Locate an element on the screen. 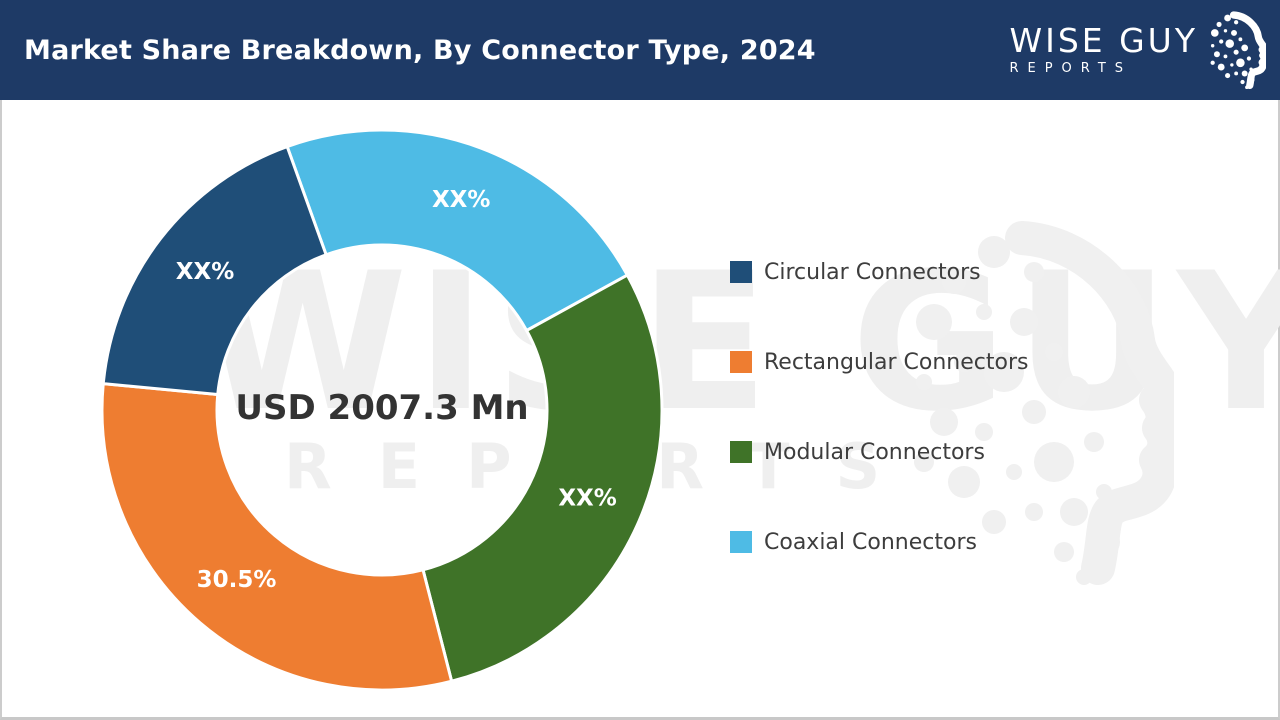 The height and width of the screenshot is (720, 1280). legend-swatch-modular is located at coordinates (741, 452).